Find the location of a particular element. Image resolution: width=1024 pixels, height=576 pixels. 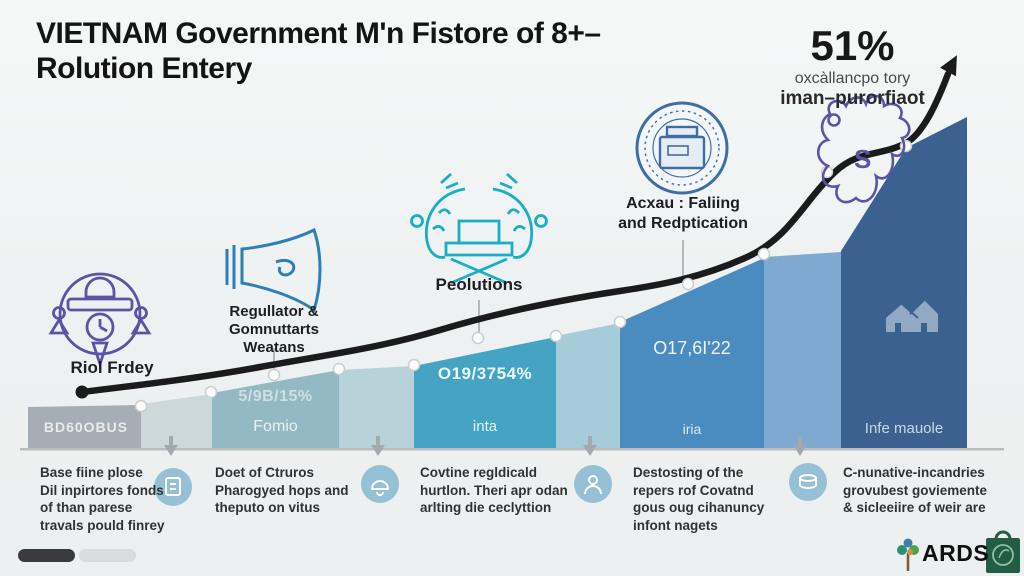

document-icon is located at coordinates (173, 487).